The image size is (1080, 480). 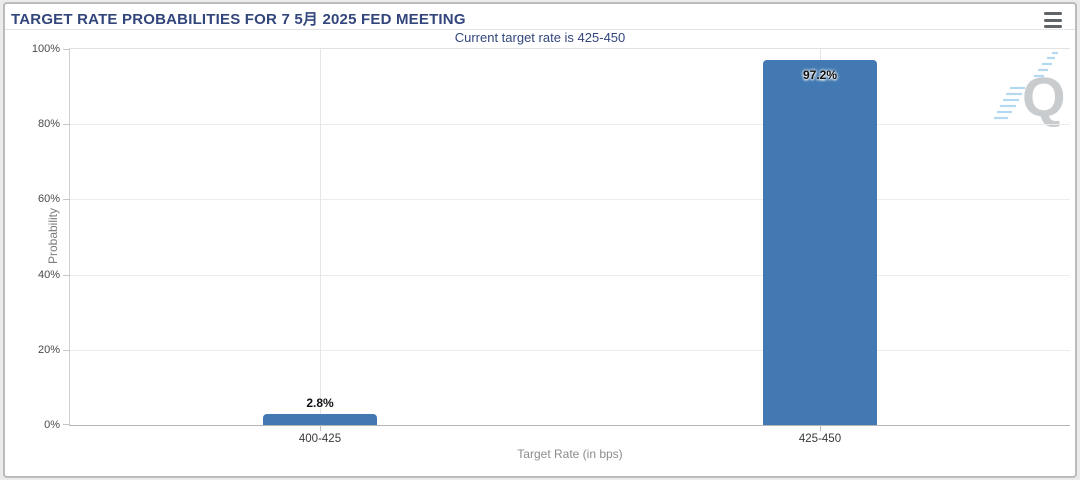 I want to click on y-axis-title: Probability, so click(x=53, y=236).